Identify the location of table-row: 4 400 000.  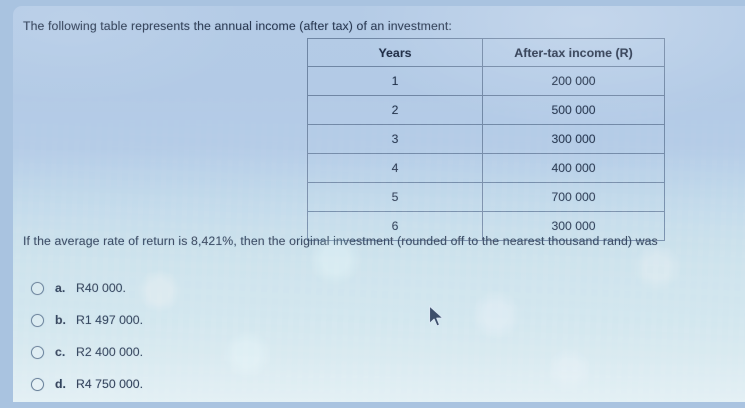
(486, 168).